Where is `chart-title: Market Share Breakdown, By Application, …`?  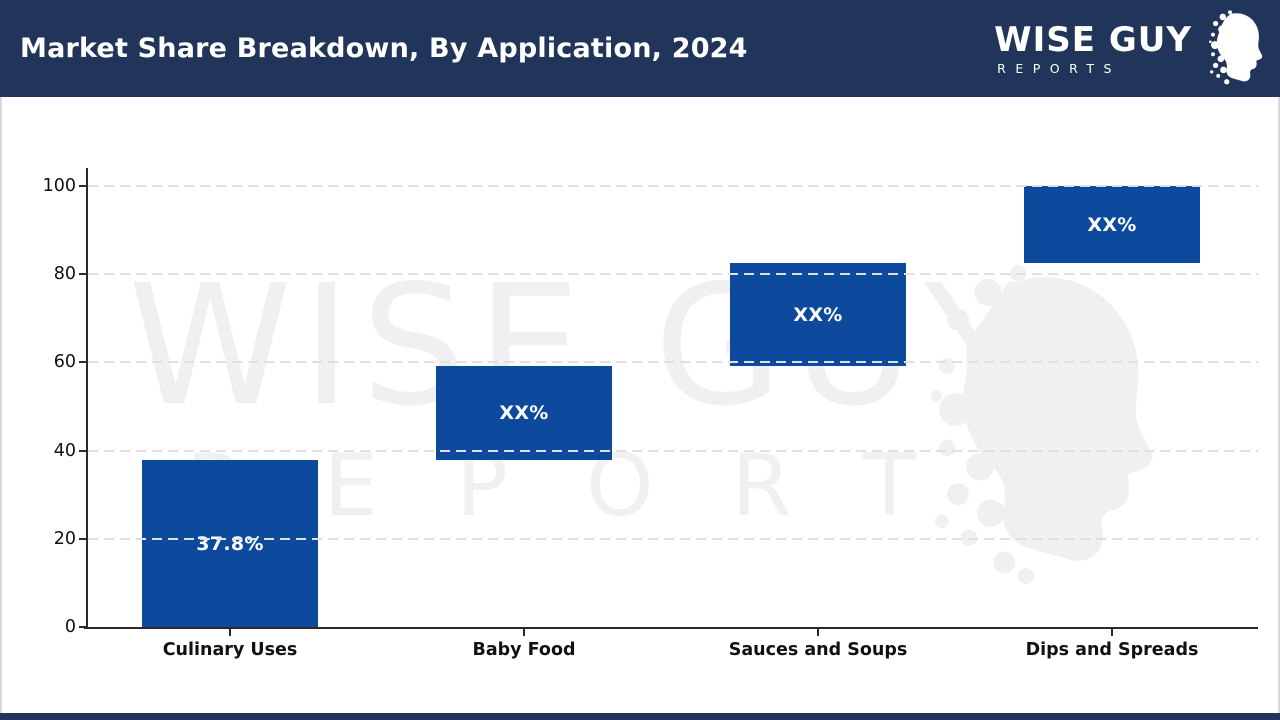
chart-title: Market Share Breakdown, By Application, … is located at coordinates (384, 48).